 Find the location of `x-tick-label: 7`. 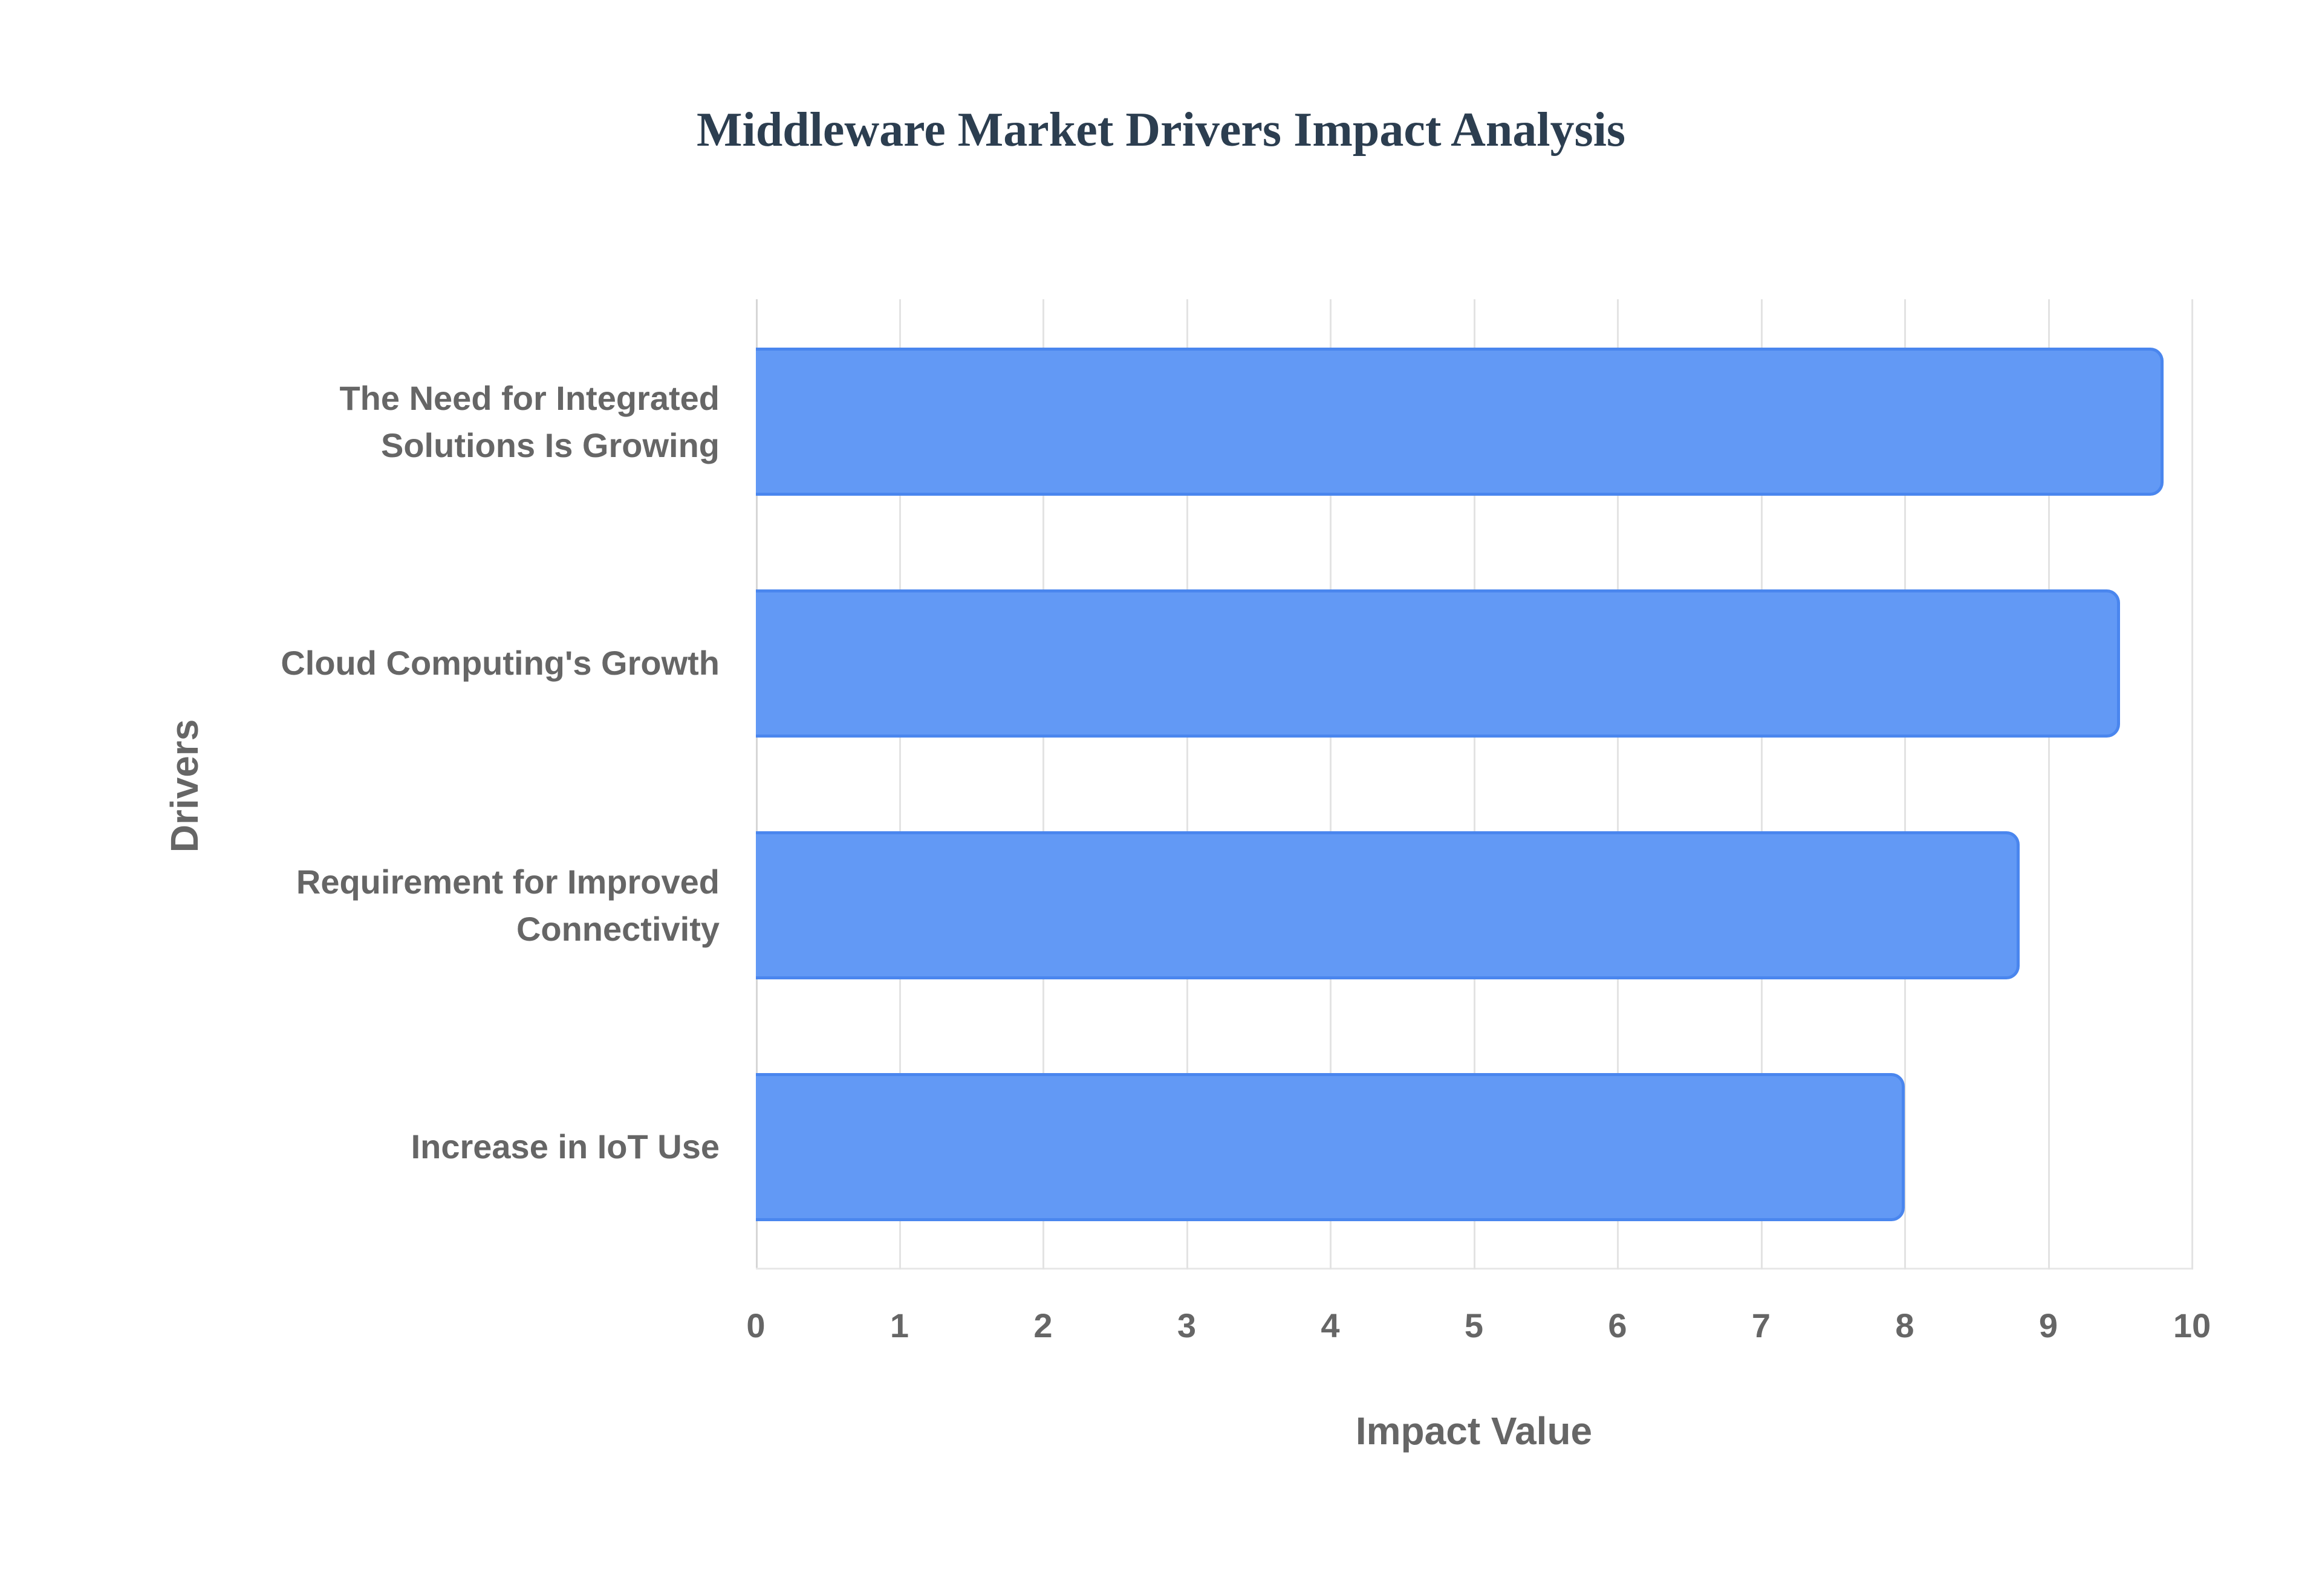

x-tick-label: 7 is located at coordinates (1761, 1325).